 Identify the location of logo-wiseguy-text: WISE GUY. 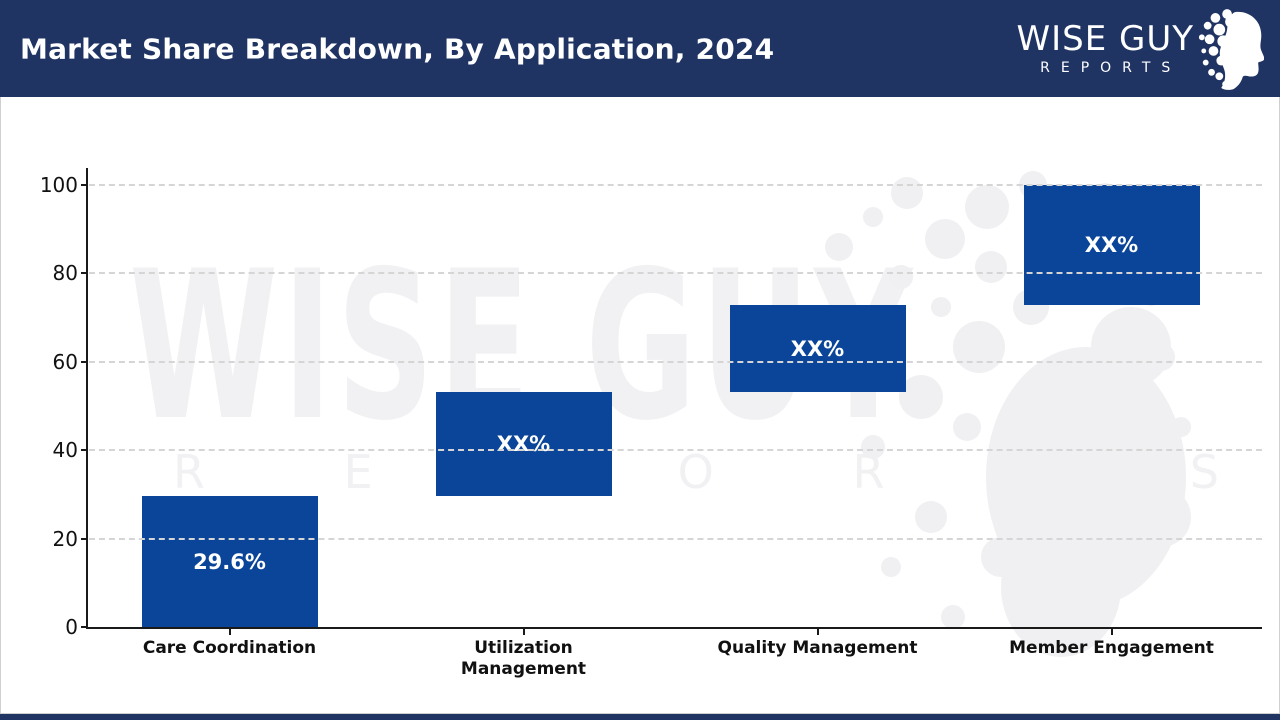
(1105, 38).